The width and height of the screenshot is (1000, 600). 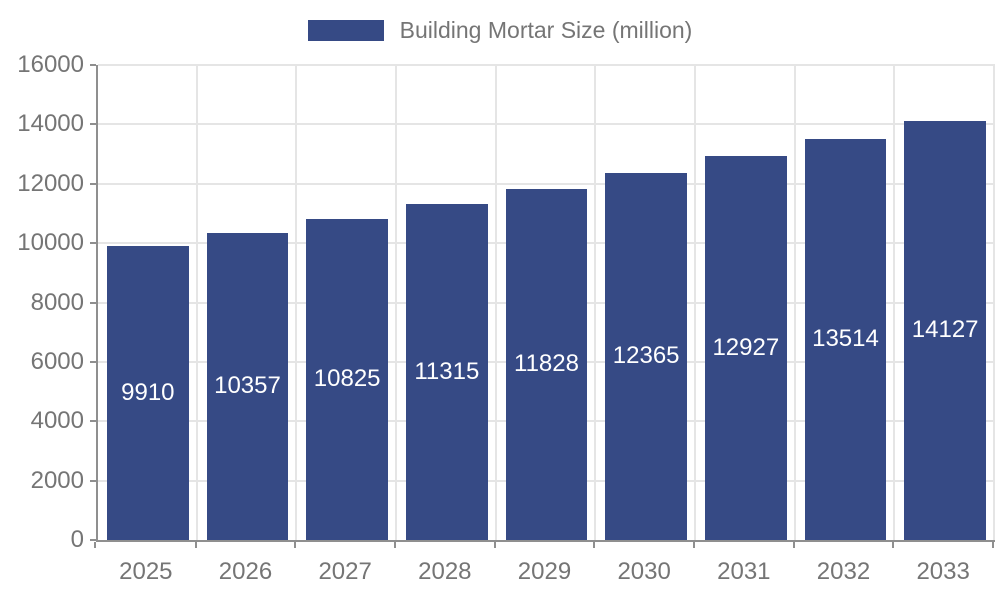 I want to click on x-tick-label: 2028, so click(x=445, y=571).